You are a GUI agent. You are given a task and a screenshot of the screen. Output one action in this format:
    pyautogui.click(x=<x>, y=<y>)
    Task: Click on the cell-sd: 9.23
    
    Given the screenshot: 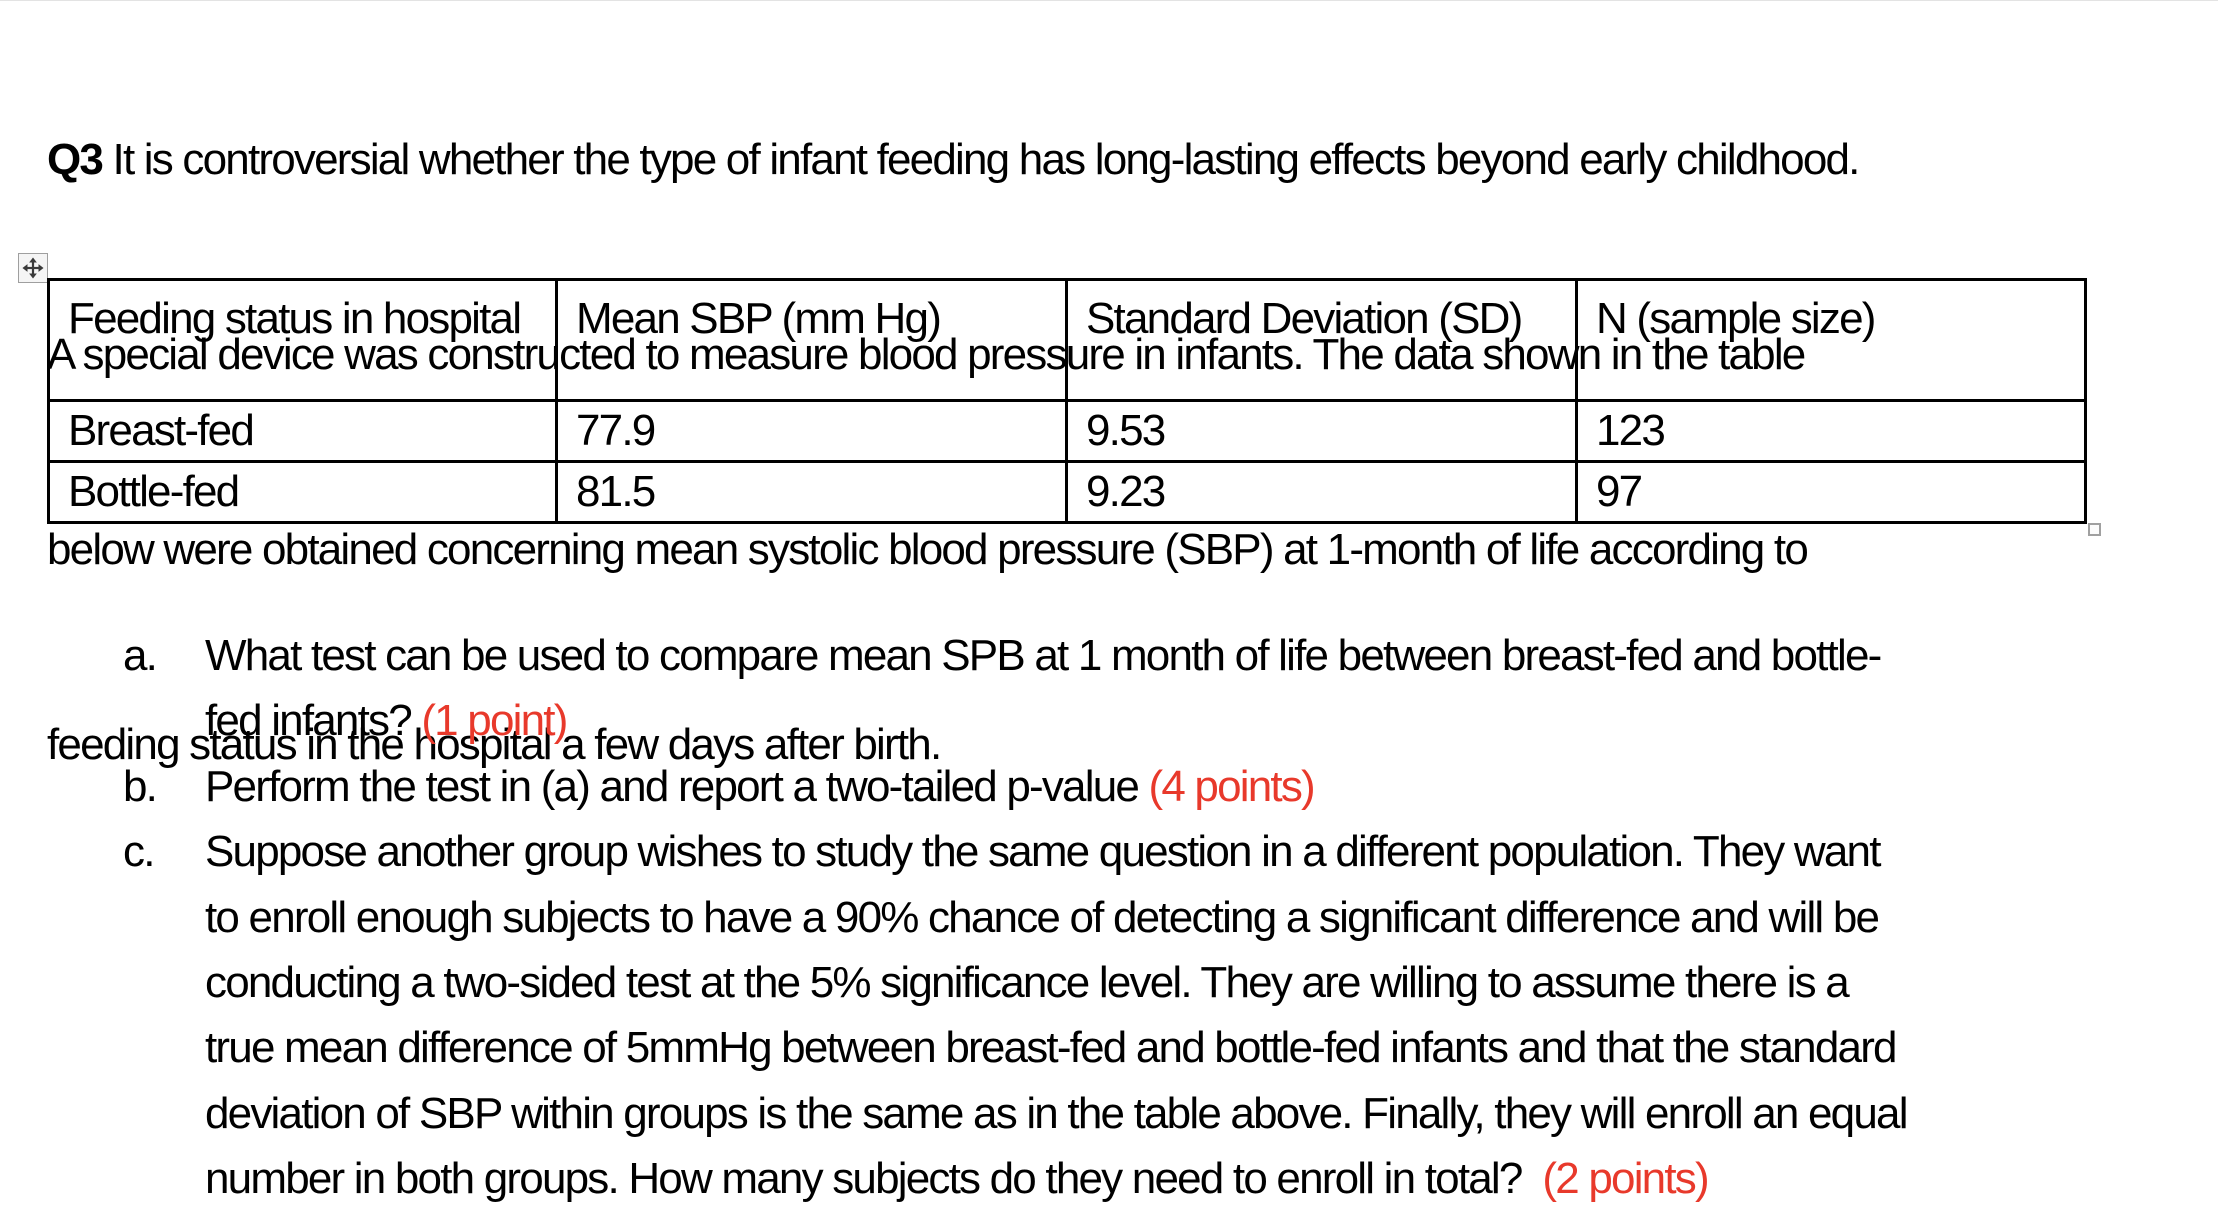 What is the action you would take?
    pyautogui.click(x=1321, y=492)
    